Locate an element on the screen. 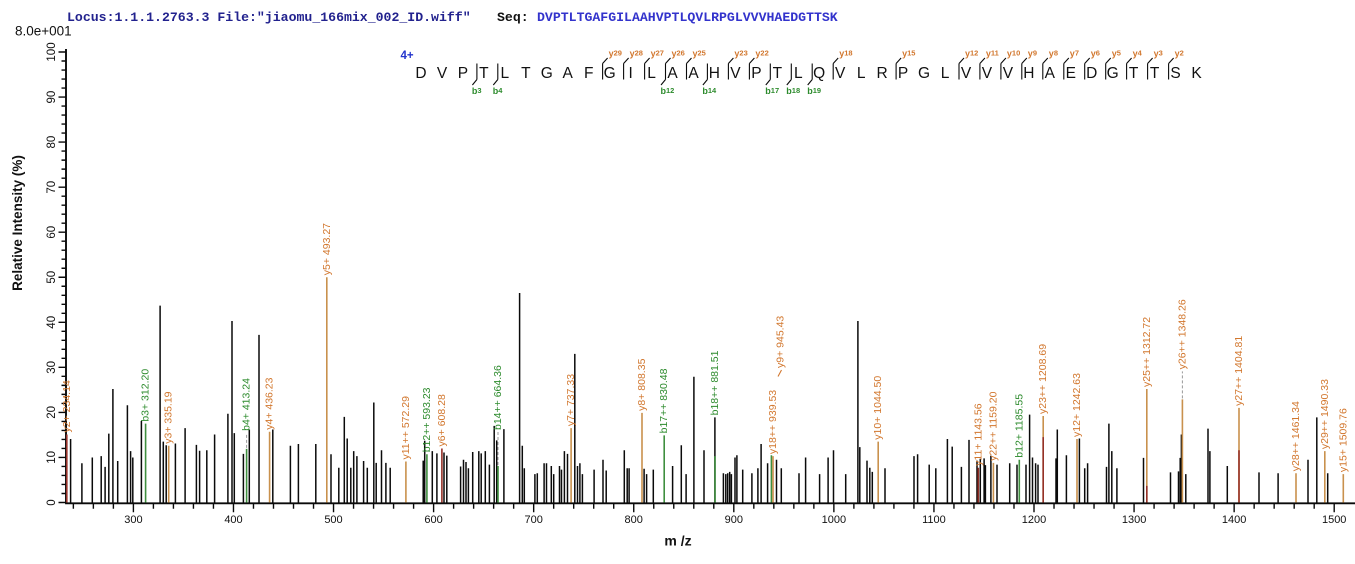 The width and height of the screenshot is (1355, 564). svg-text: y9+ 945.43 is located at coordinates (781, 342).